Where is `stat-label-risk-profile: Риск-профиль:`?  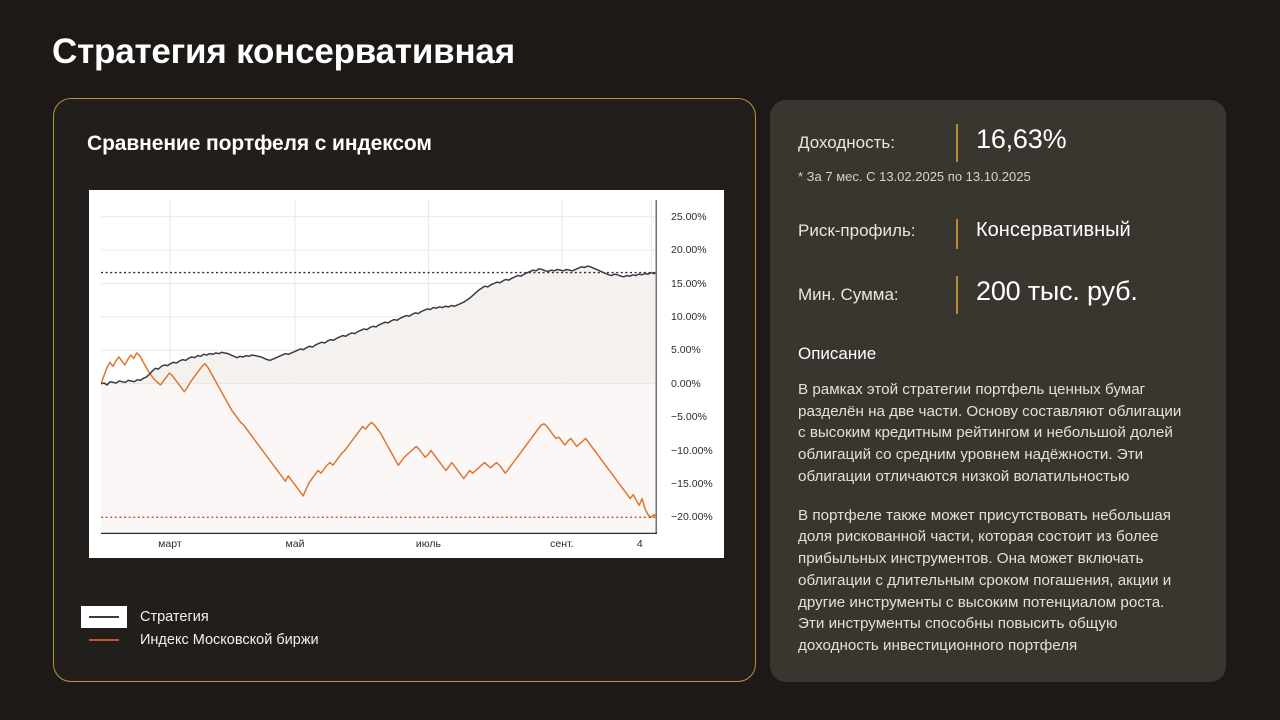
stat-label-risk-profile: Риск-профиль: is located at coordinates (857, 230).